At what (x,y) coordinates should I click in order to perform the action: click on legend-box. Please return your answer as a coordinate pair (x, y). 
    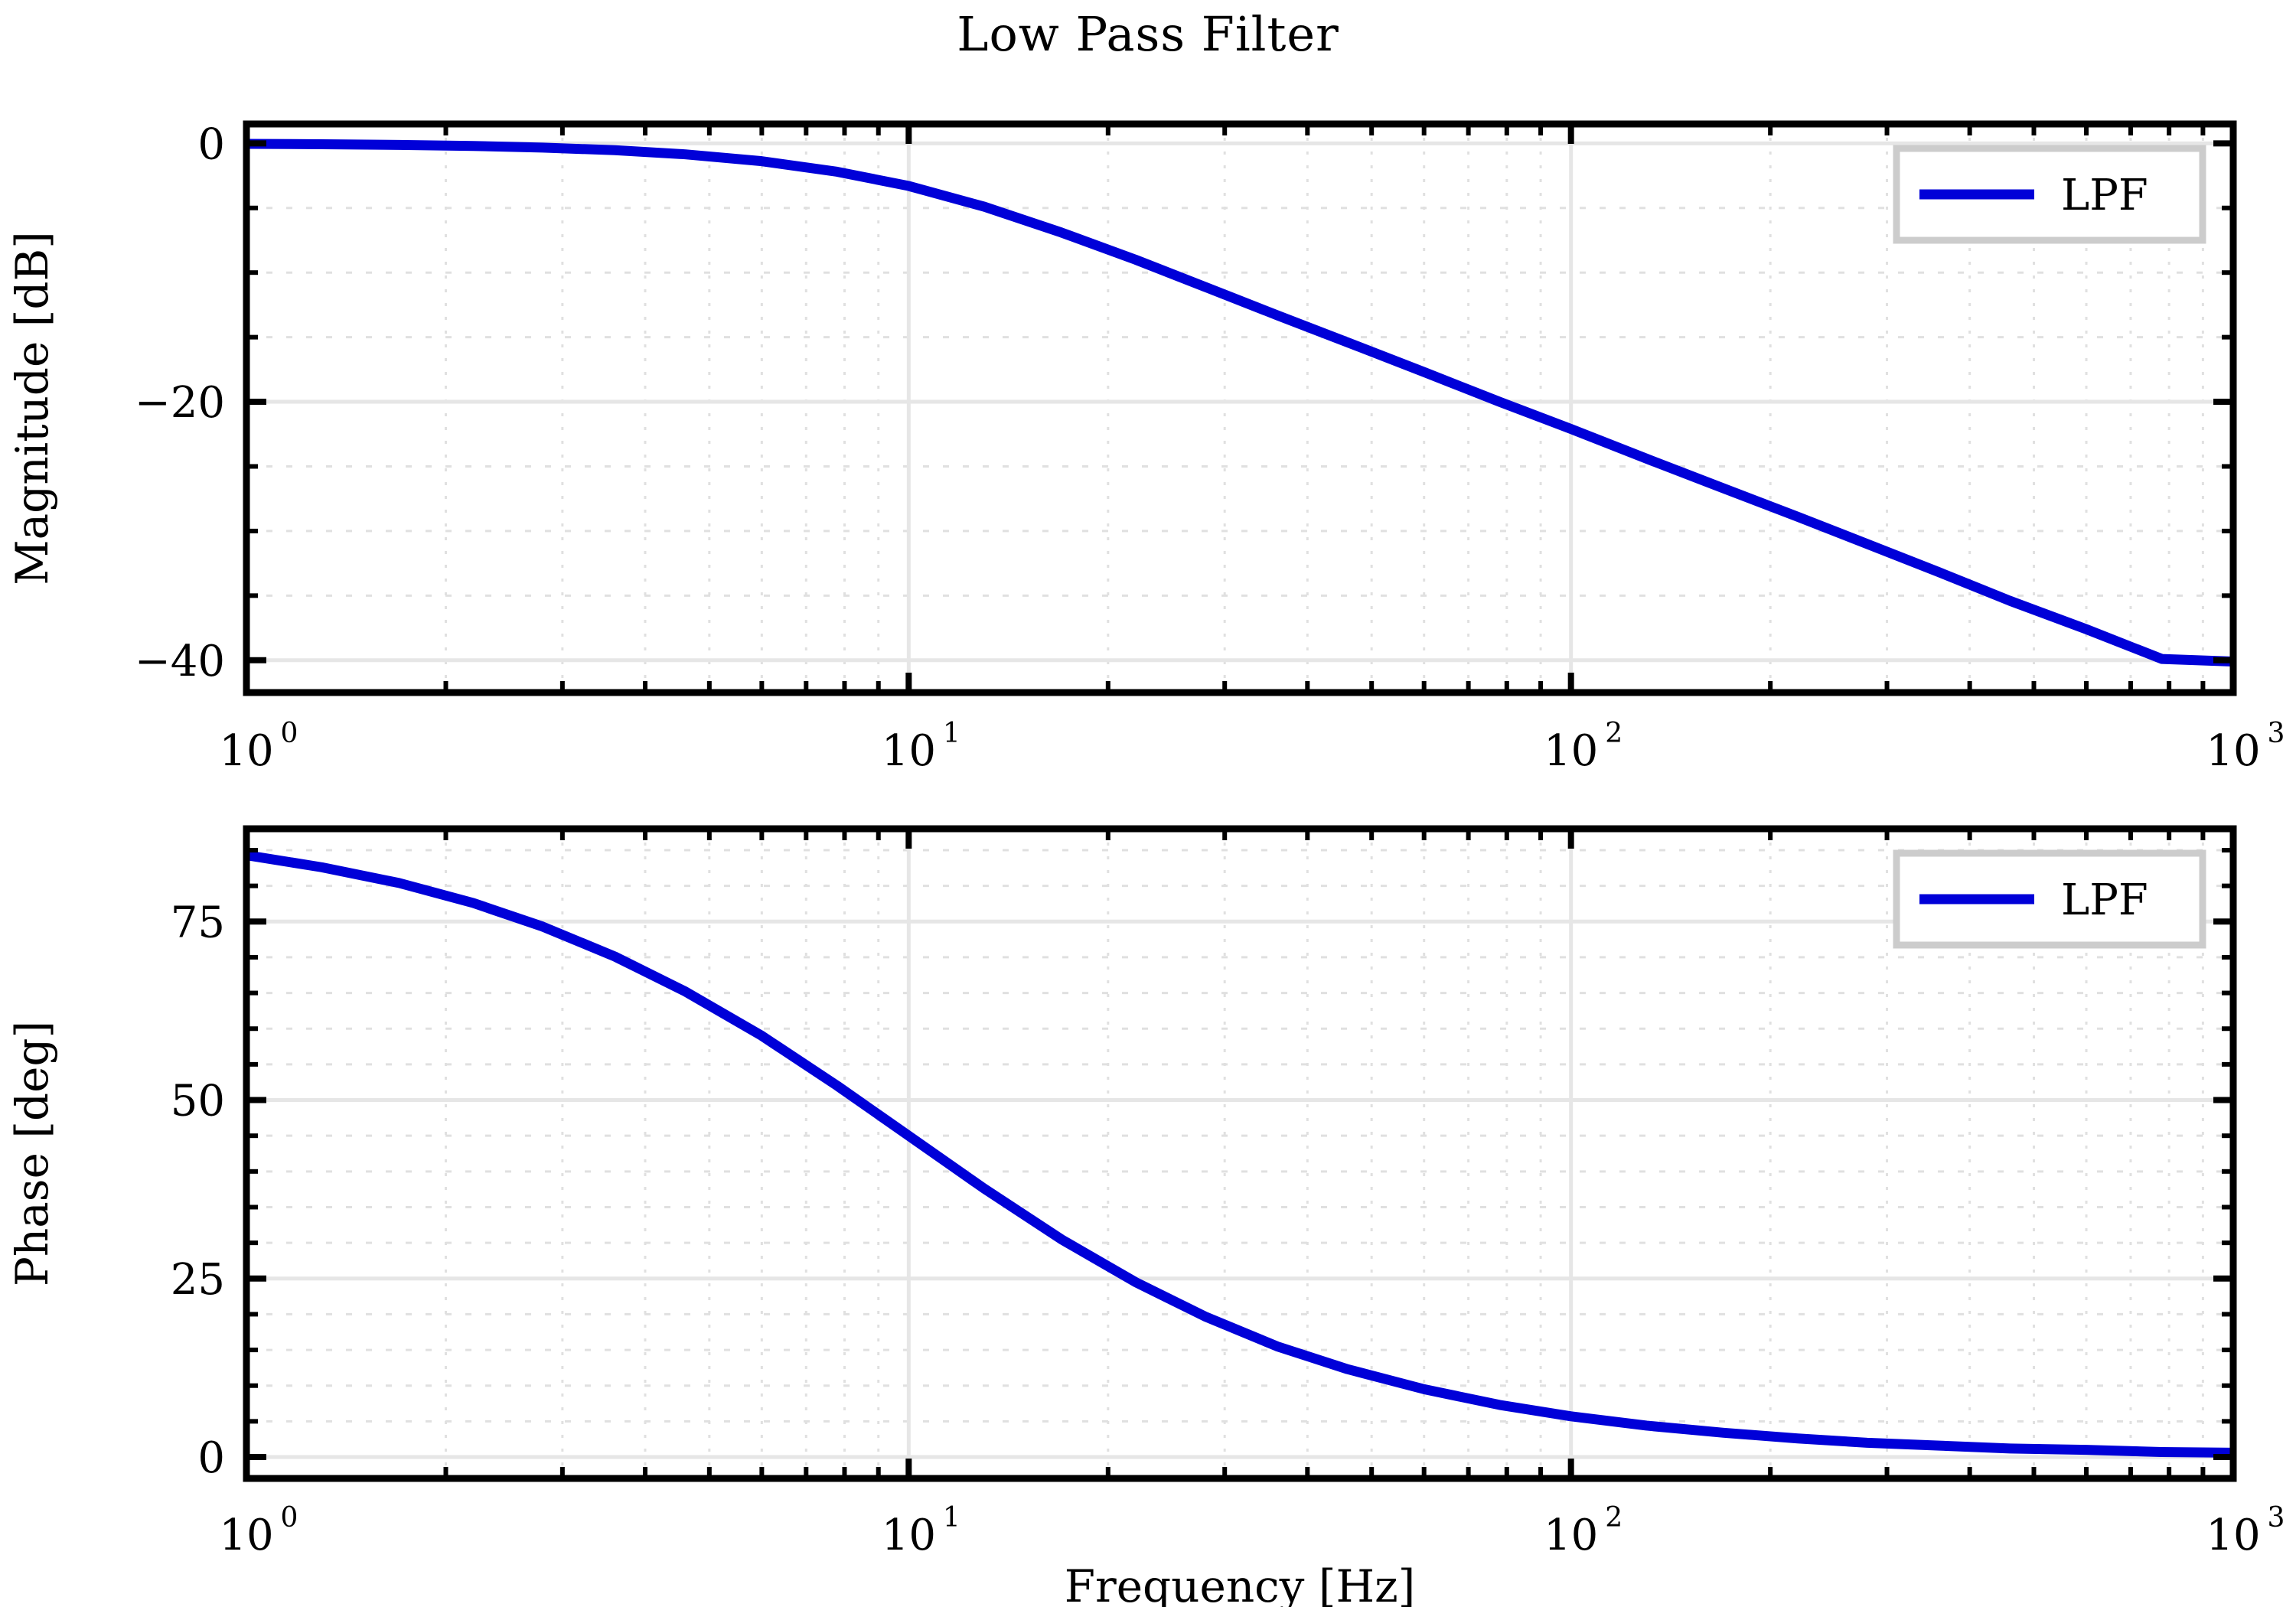
    Looking at the image, I should click on (2049, 194).